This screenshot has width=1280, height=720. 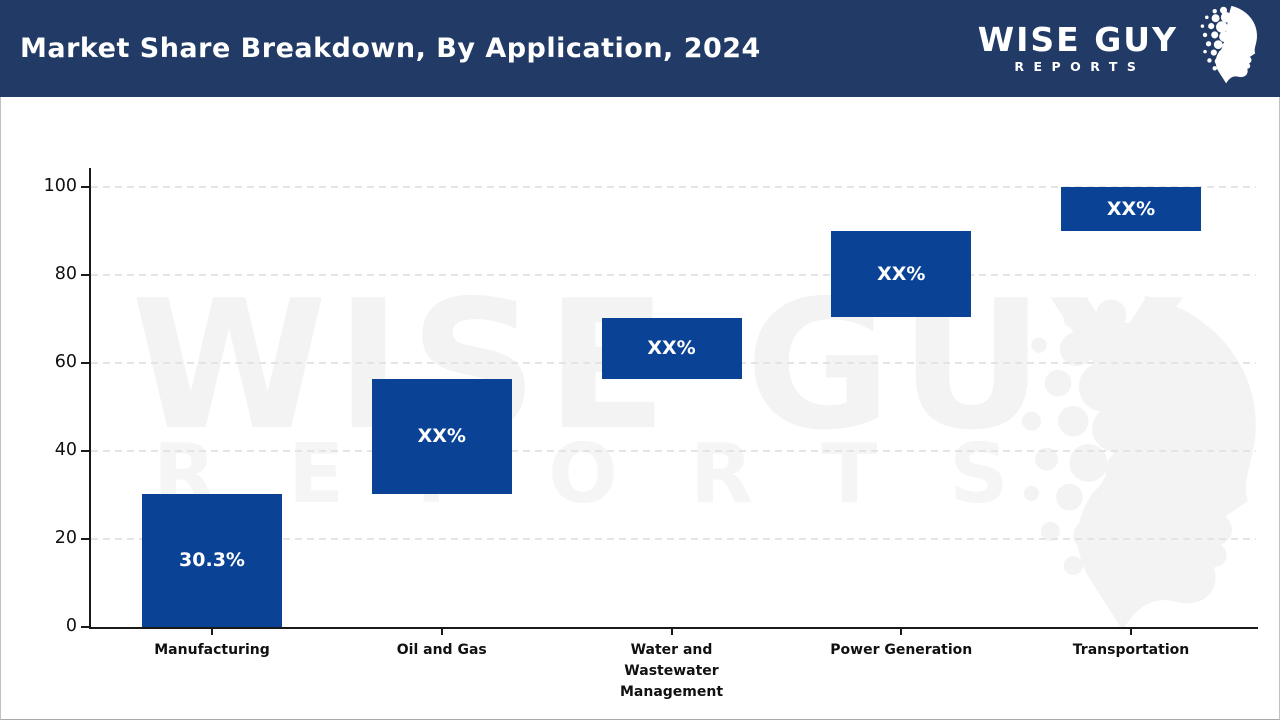 I want to click on y-axis-line, so click(x=90, y=398).